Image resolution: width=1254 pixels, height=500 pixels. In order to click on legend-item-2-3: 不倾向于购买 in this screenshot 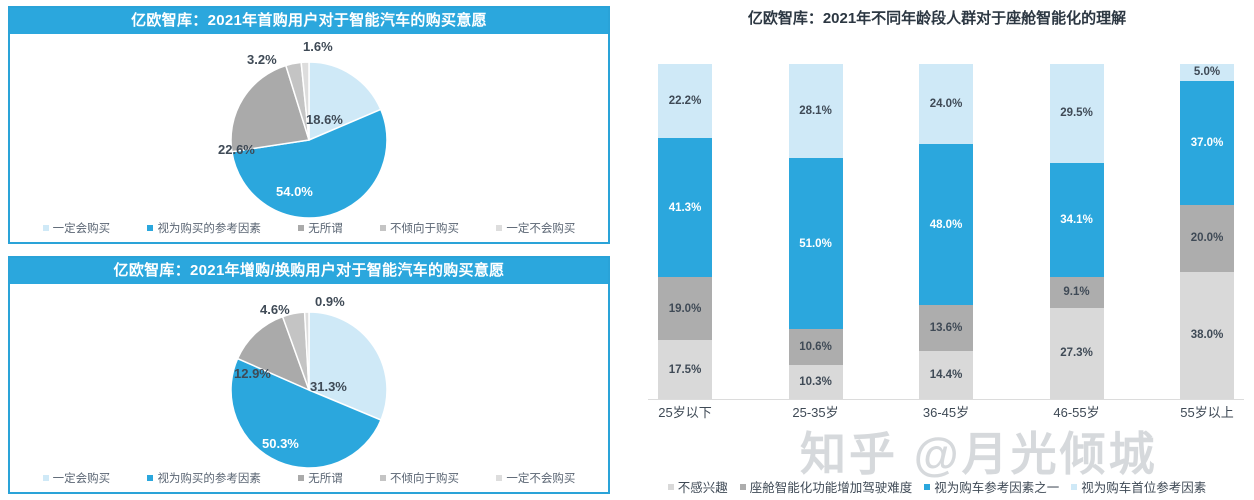, I will do `click(419, 478)`.